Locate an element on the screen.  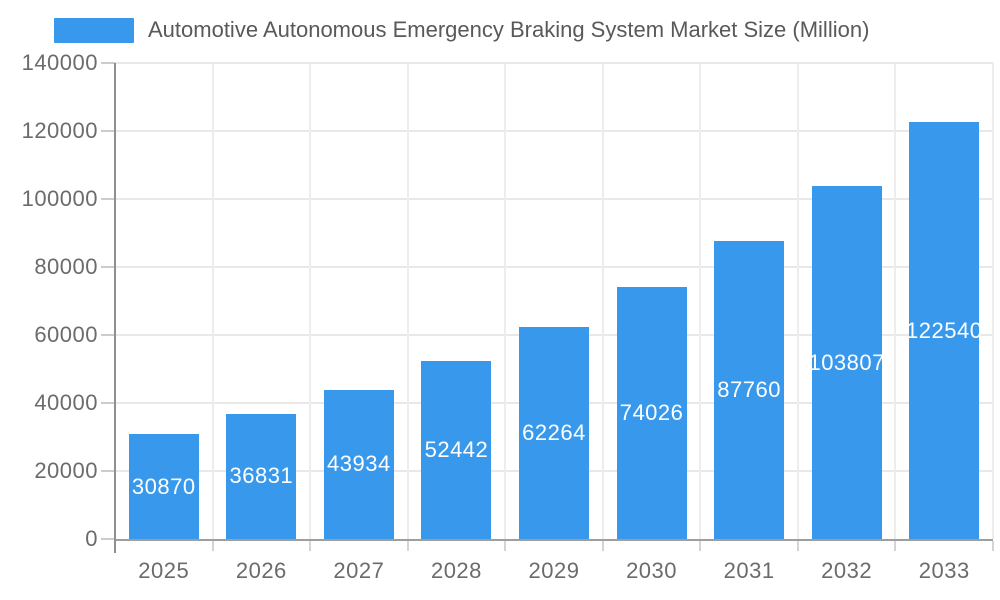
bar: 103807 is located at coordinates (846, 362).